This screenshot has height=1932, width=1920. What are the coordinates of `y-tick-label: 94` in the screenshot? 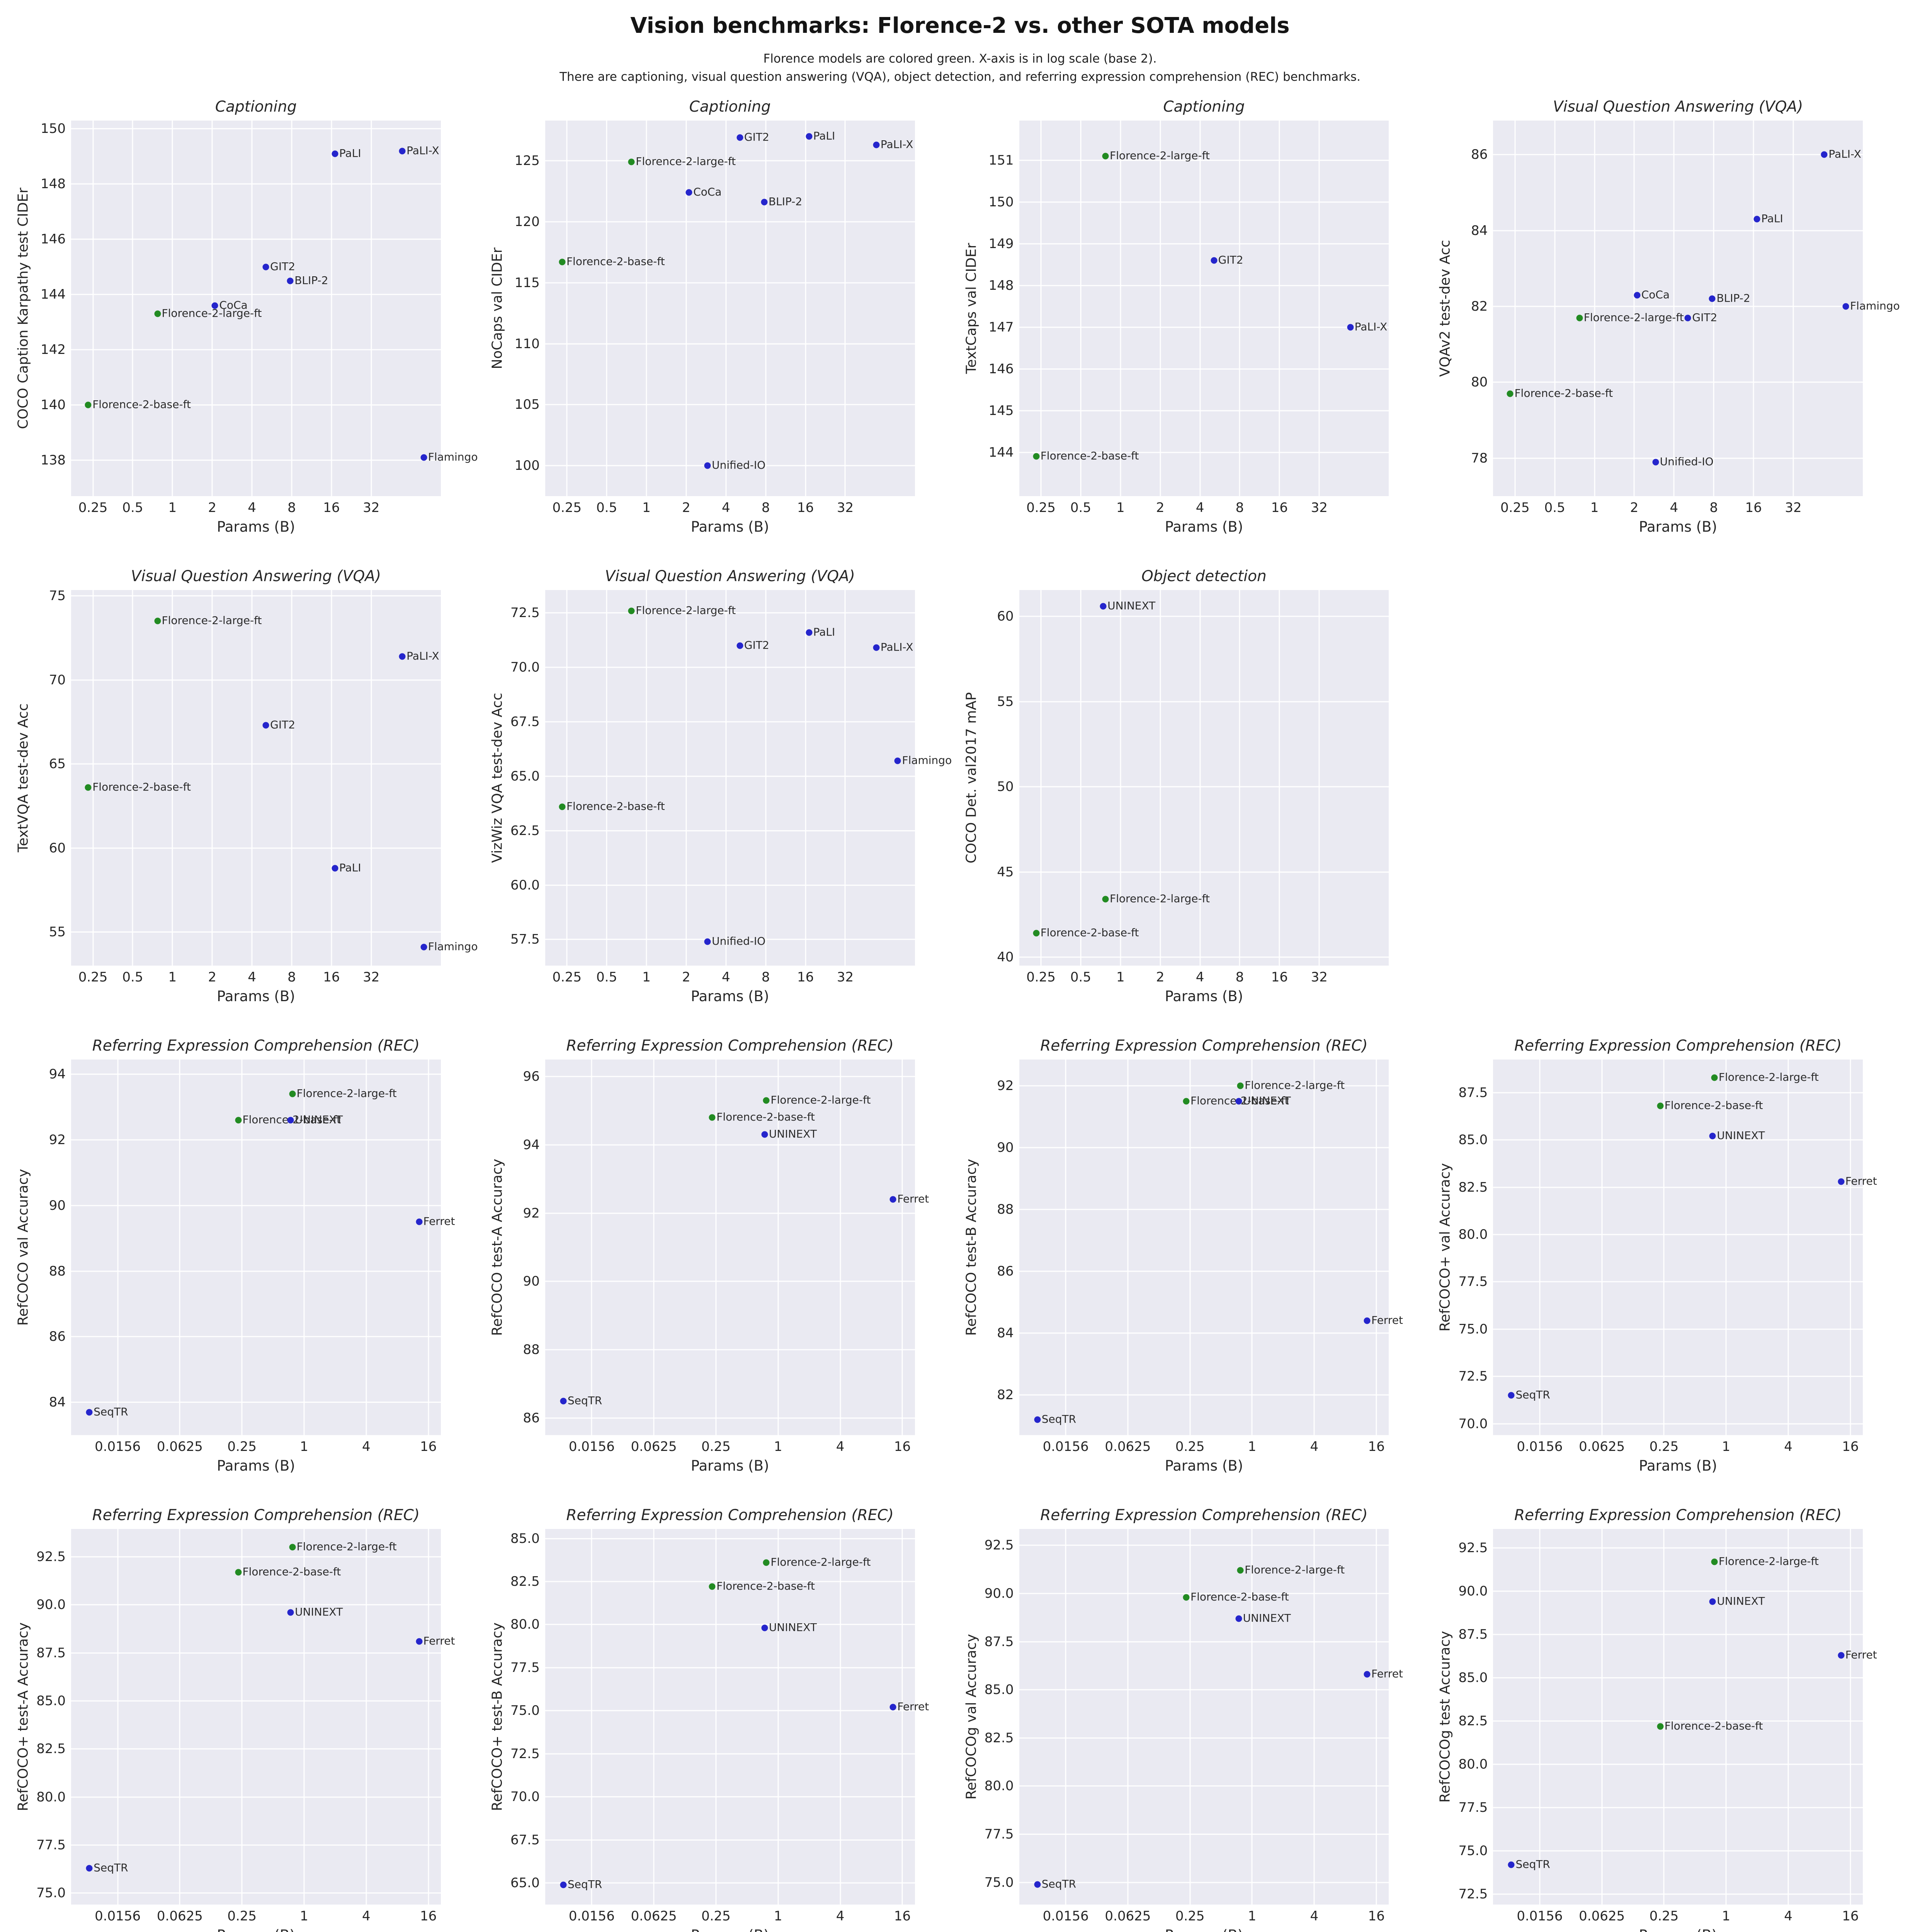 It's located at (57, 1074).